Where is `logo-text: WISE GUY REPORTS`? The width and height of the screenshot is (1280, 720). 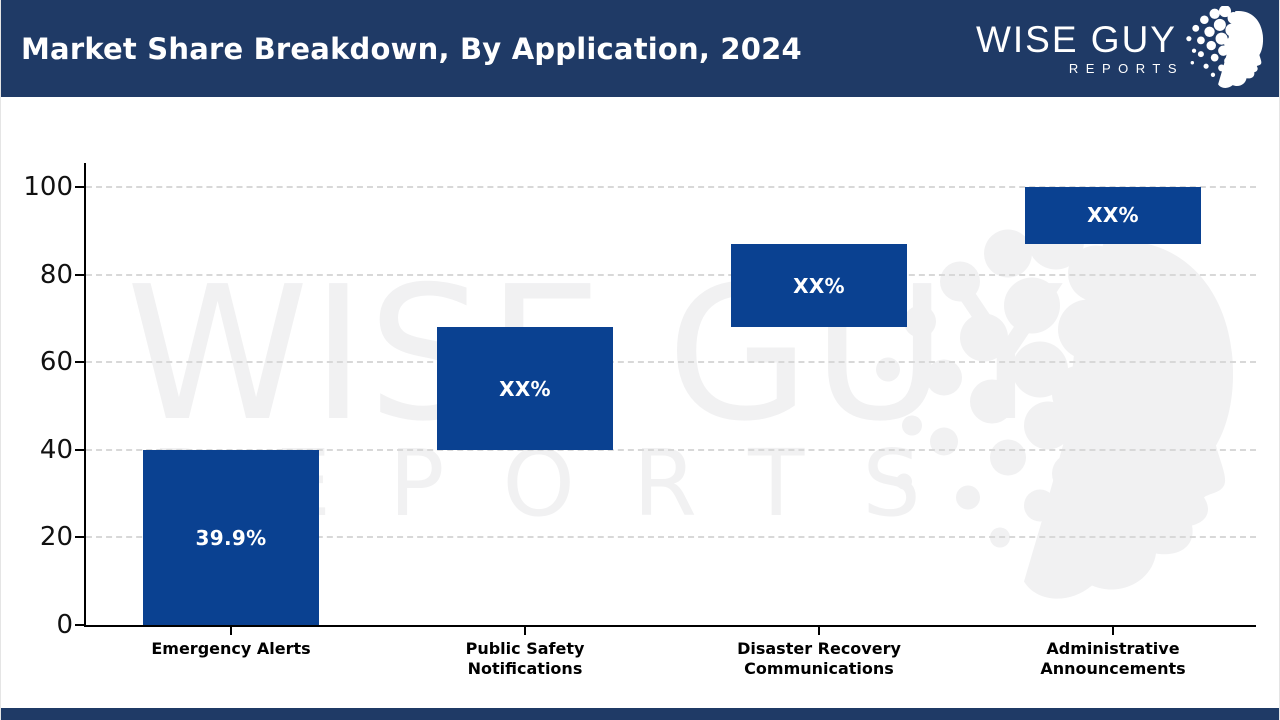 logo-text: WISE GUY REPORTS is located at coordinates (1076, 48).